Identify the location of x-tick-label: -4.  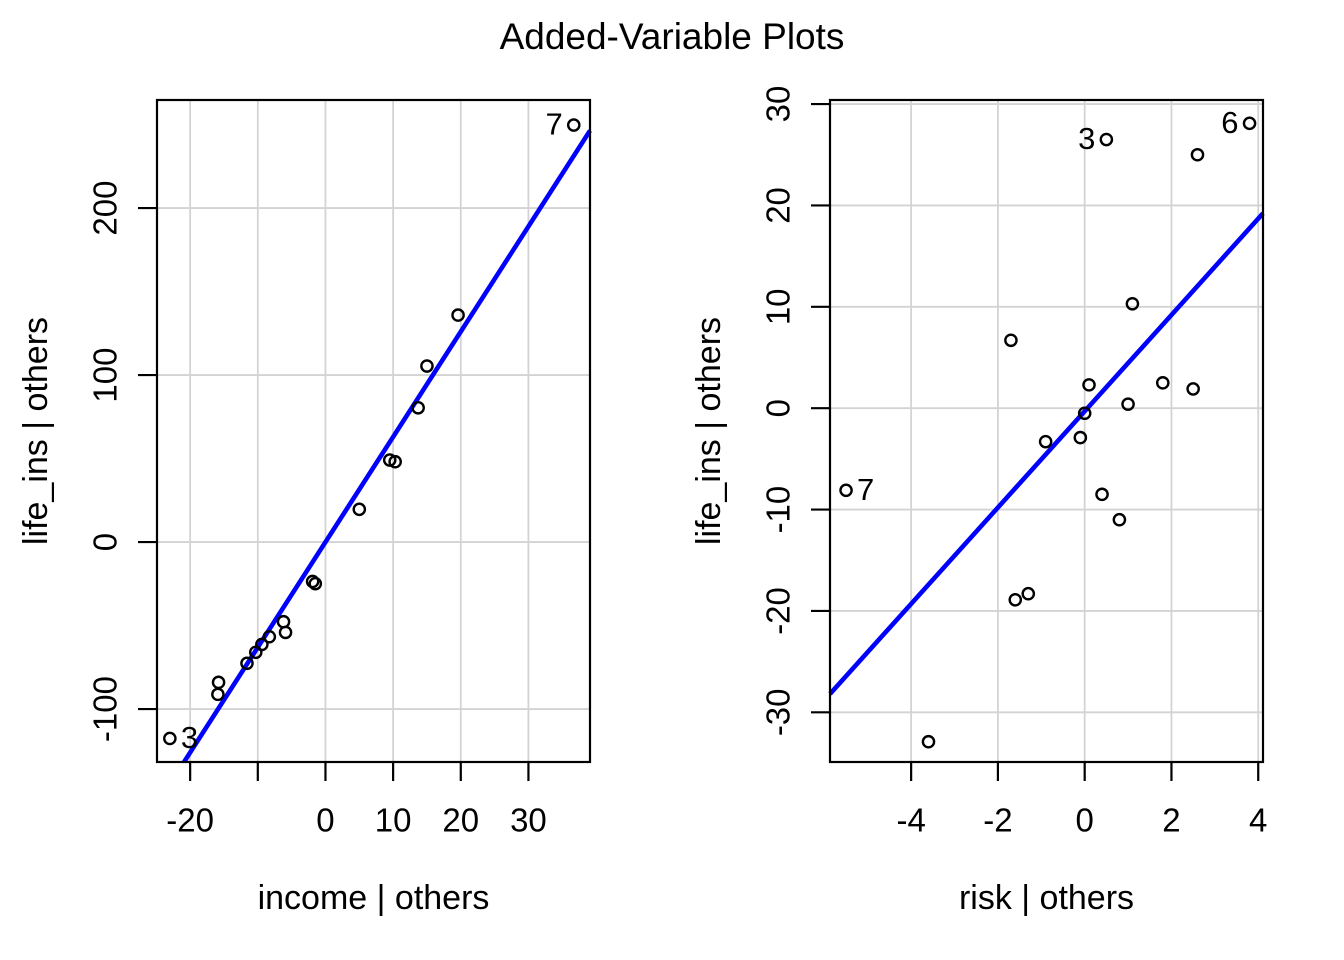
(910, 820).